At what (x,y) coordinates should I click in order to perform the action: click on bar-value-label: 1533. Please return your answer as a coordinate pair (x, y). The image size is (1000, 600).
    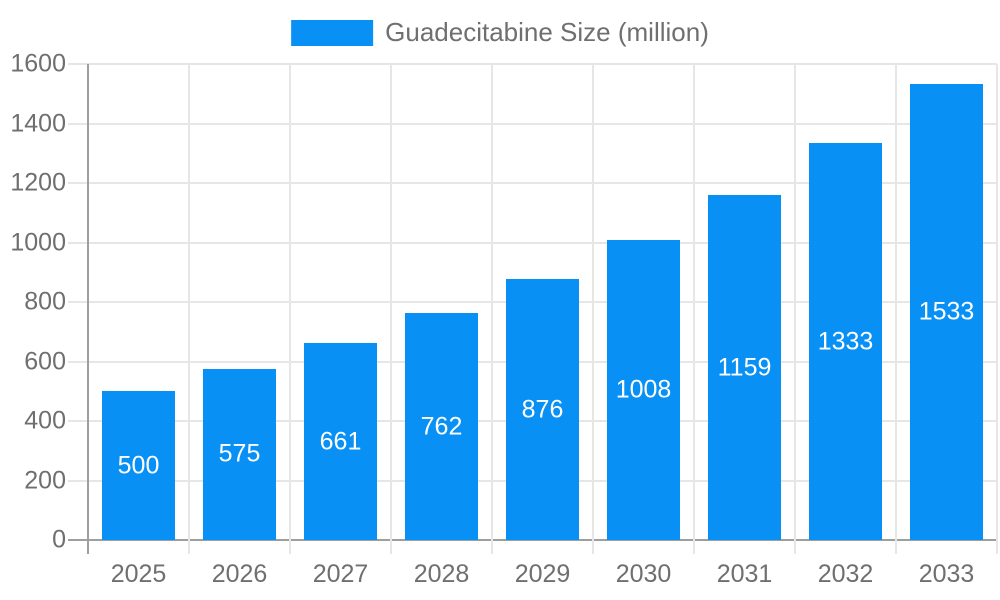
    Looking at the image, I should click on (946, 311).